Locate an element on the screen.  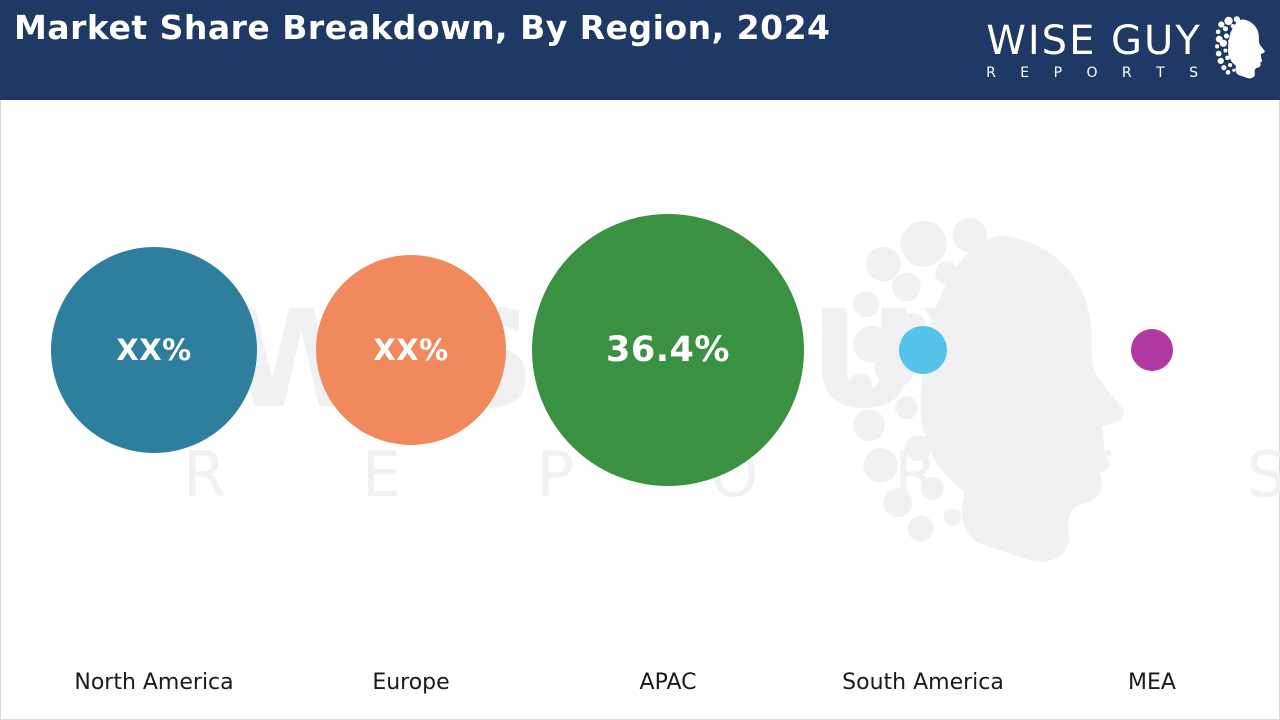
bubble-mea is located at coordinates (1152, 350).